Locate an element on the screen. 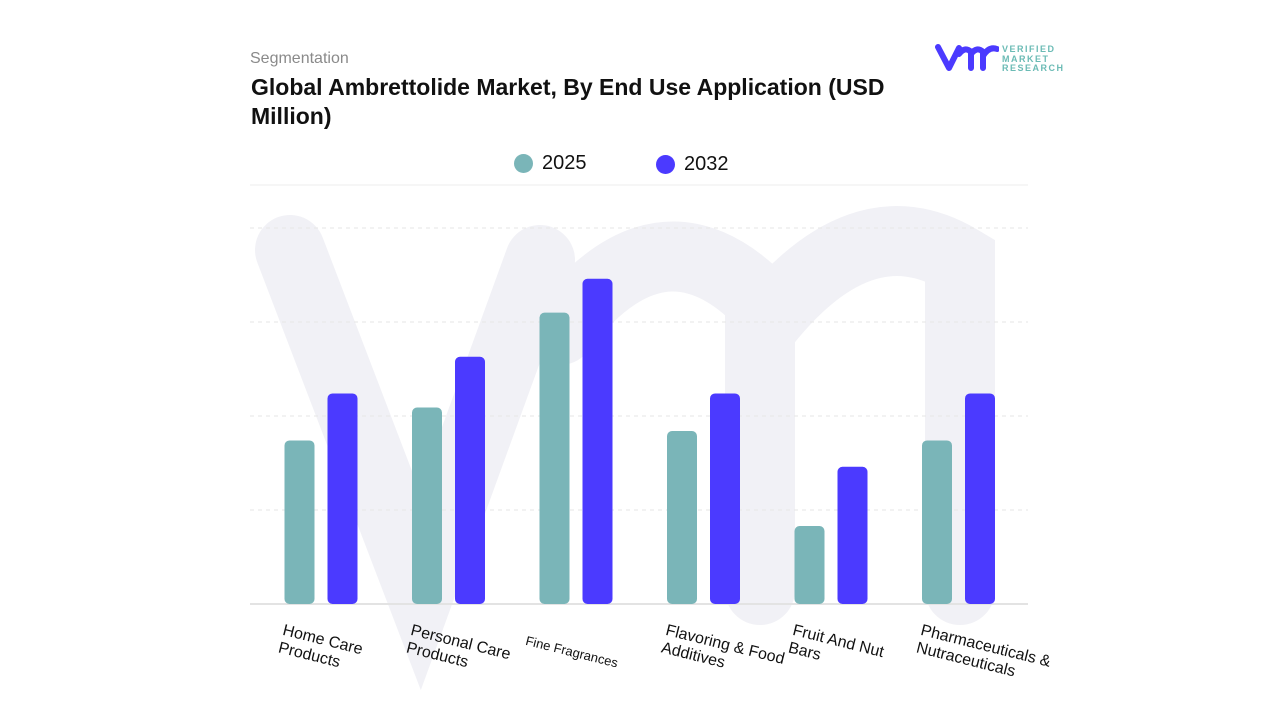 The width and height of the screenshot is (1280, 720). segment-label: Segmentation is located at coordinates (299, 58).